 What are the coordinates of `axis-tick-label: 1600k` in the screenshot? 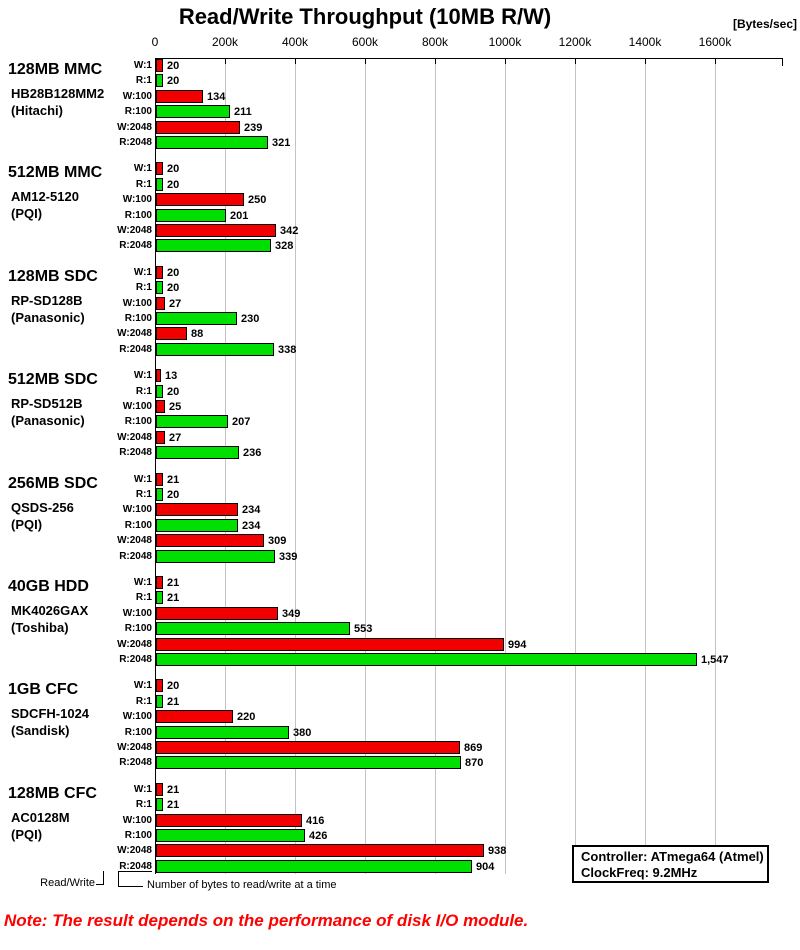 It's located at (715, 42).